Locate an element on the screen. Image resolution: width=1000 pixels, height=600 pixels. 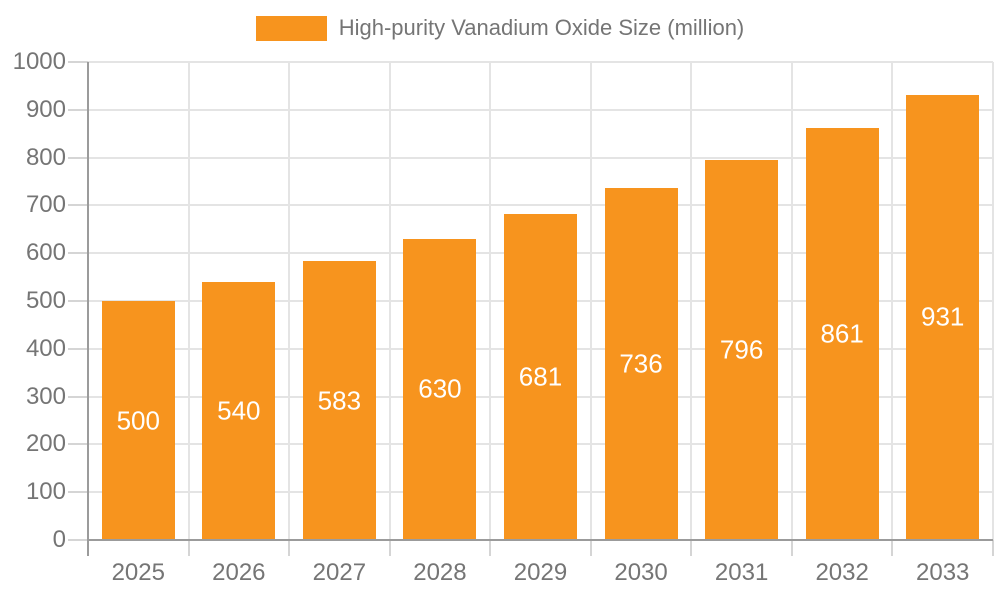
bar-value-label: 500 is located at coordinates (138, 420).